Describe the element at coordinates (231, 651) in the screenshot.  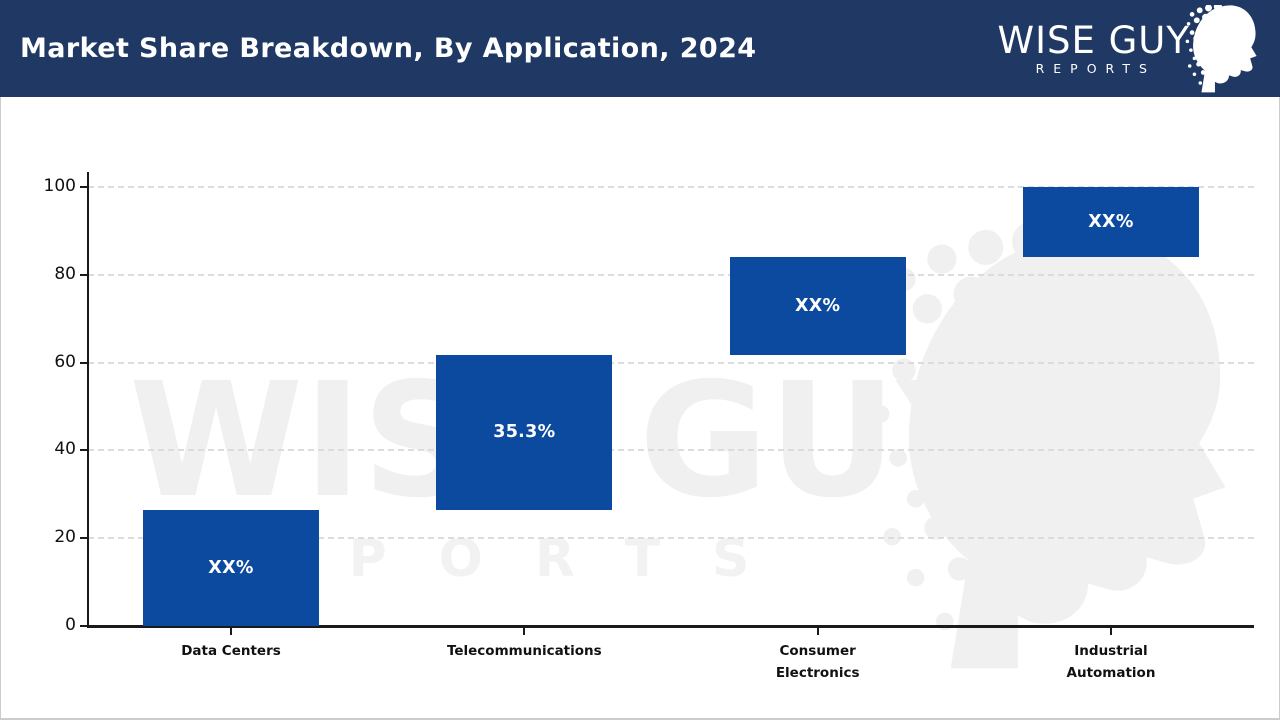
I see `category-label: Data Centers` at that location.